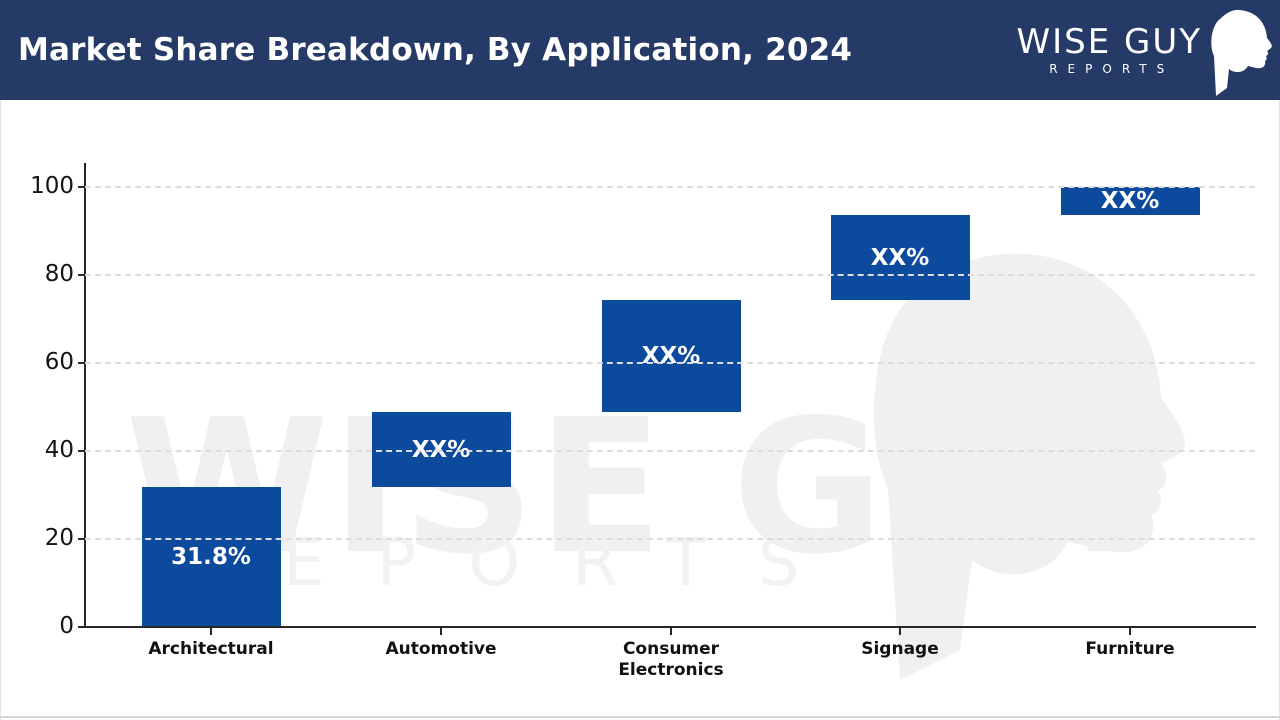 Image resolution: width=1280 pixels, height=720 pixels. I want to click on y-tick-label: 100, so click(52, 186).